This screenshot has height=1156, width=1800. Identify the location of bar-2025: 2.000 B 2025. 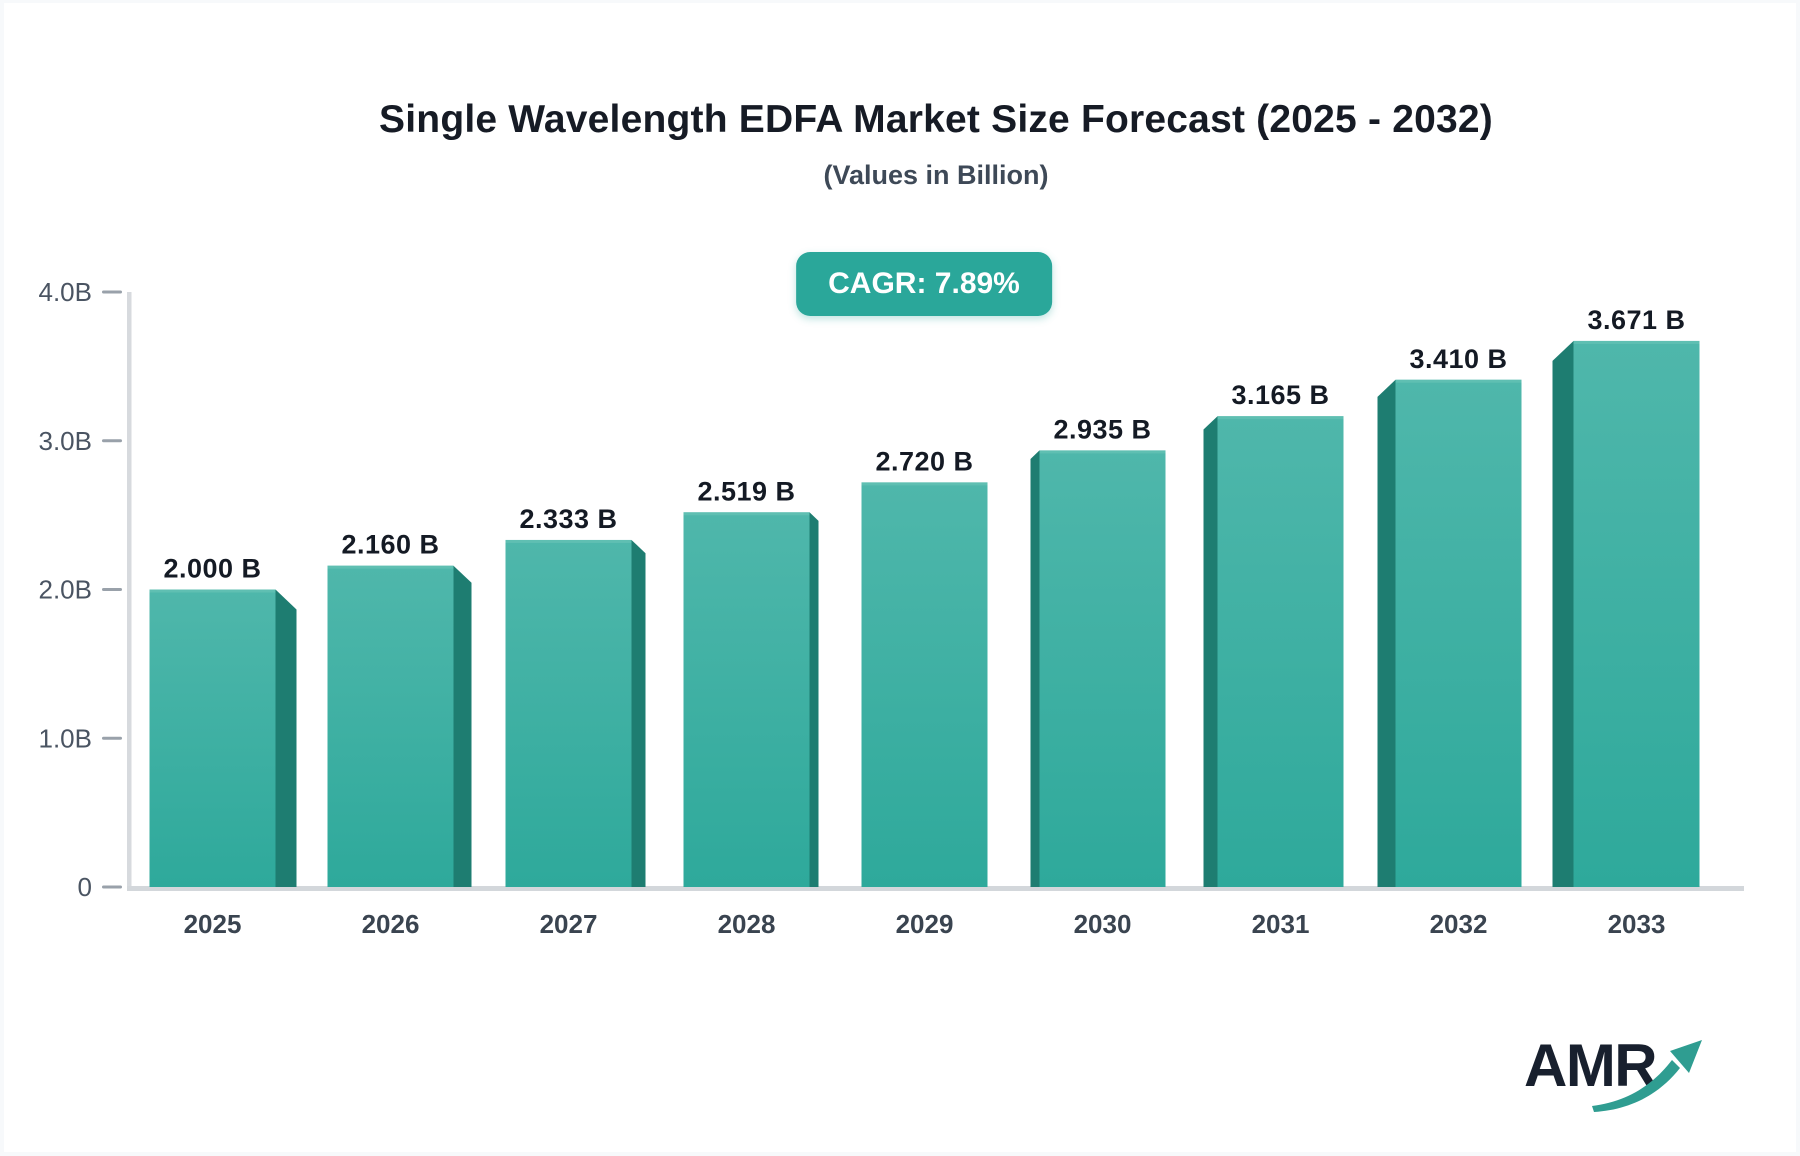
(223, 746).